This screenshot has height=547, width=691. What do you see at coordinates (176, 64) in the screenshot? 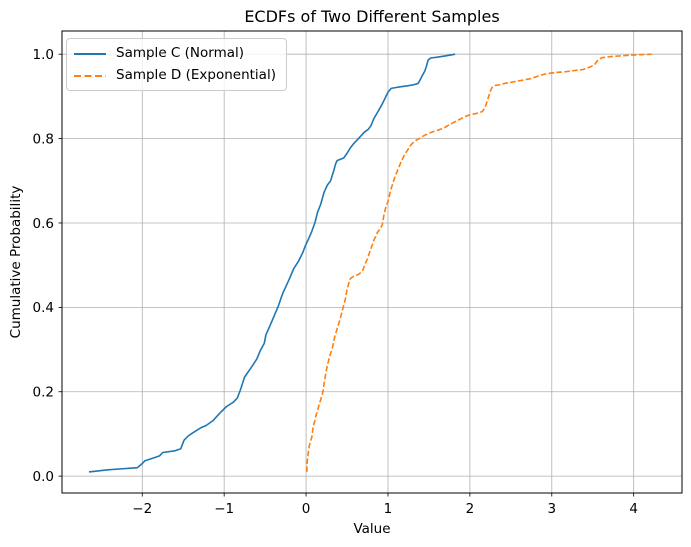
I see `legend: Sample C (Normal) Sample D (Exponential)` at bounding box center [176, 64].